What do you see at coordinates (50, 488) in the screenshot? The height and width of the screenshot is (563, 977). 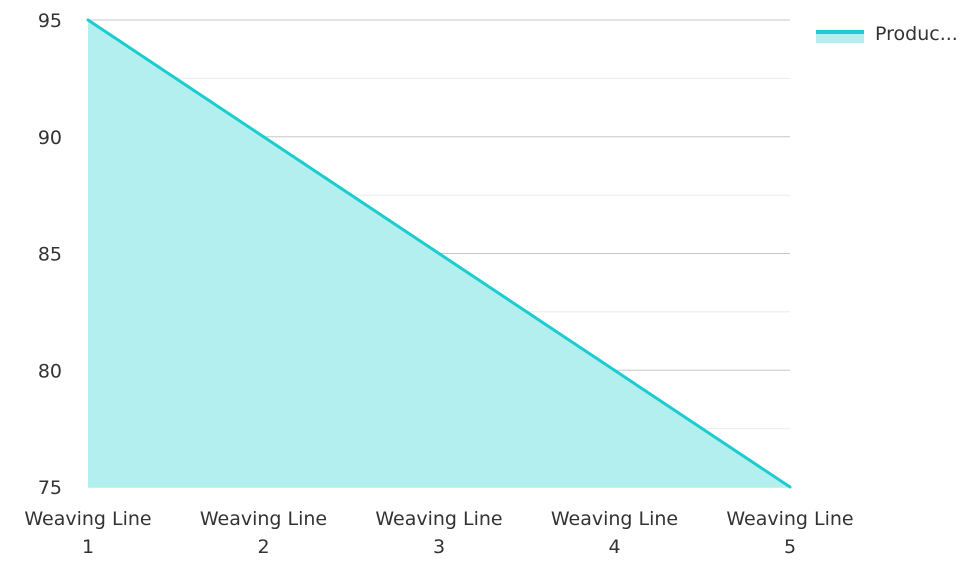 I see `y-tick-label: 75` at bounding box center [50, 488].